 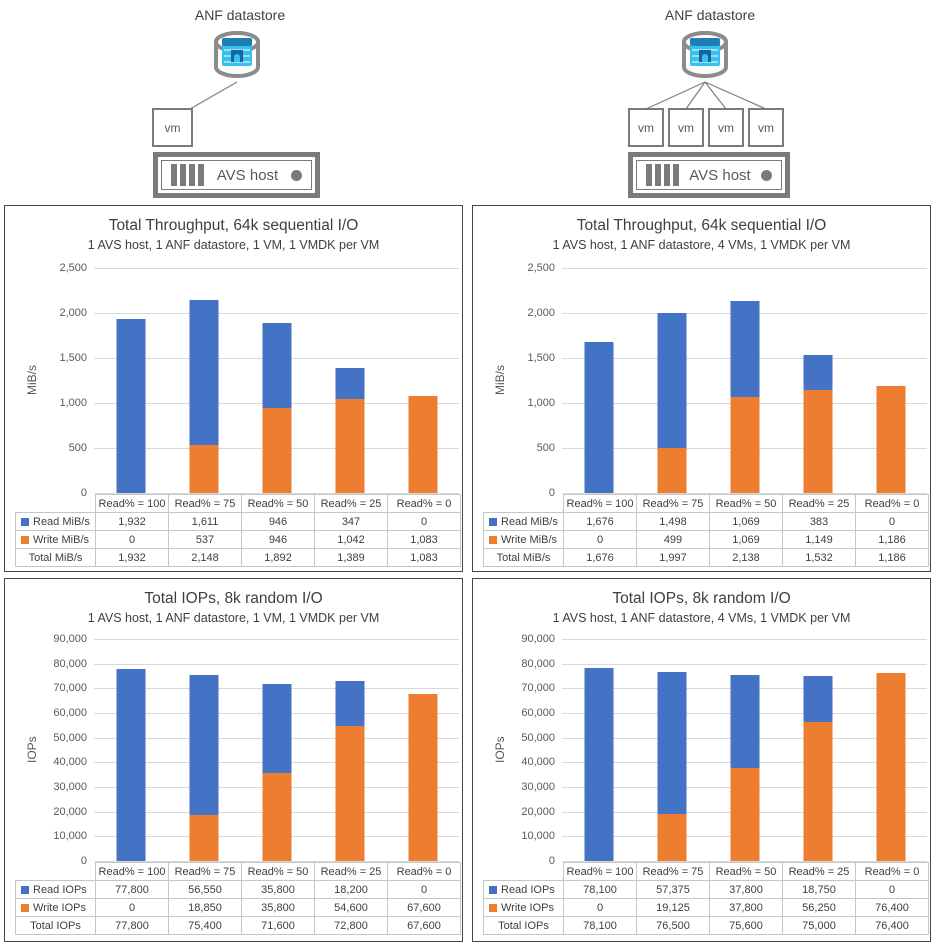 What do you see at coordinates (538, 836) in the screenshot?
I see `y-axis-tick-label: 10,000` at bounding box center [538, 836].